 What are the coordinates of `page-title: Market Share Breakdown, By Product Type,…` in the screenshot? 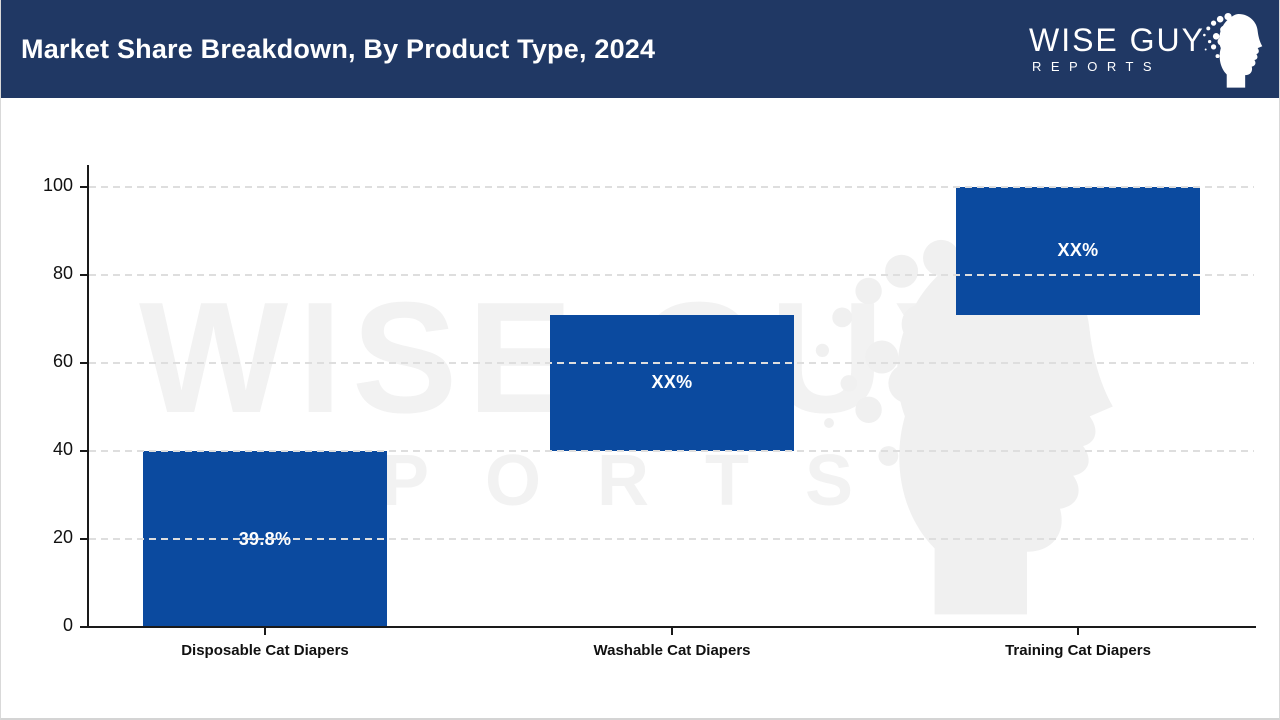 It's located at (338, 48).